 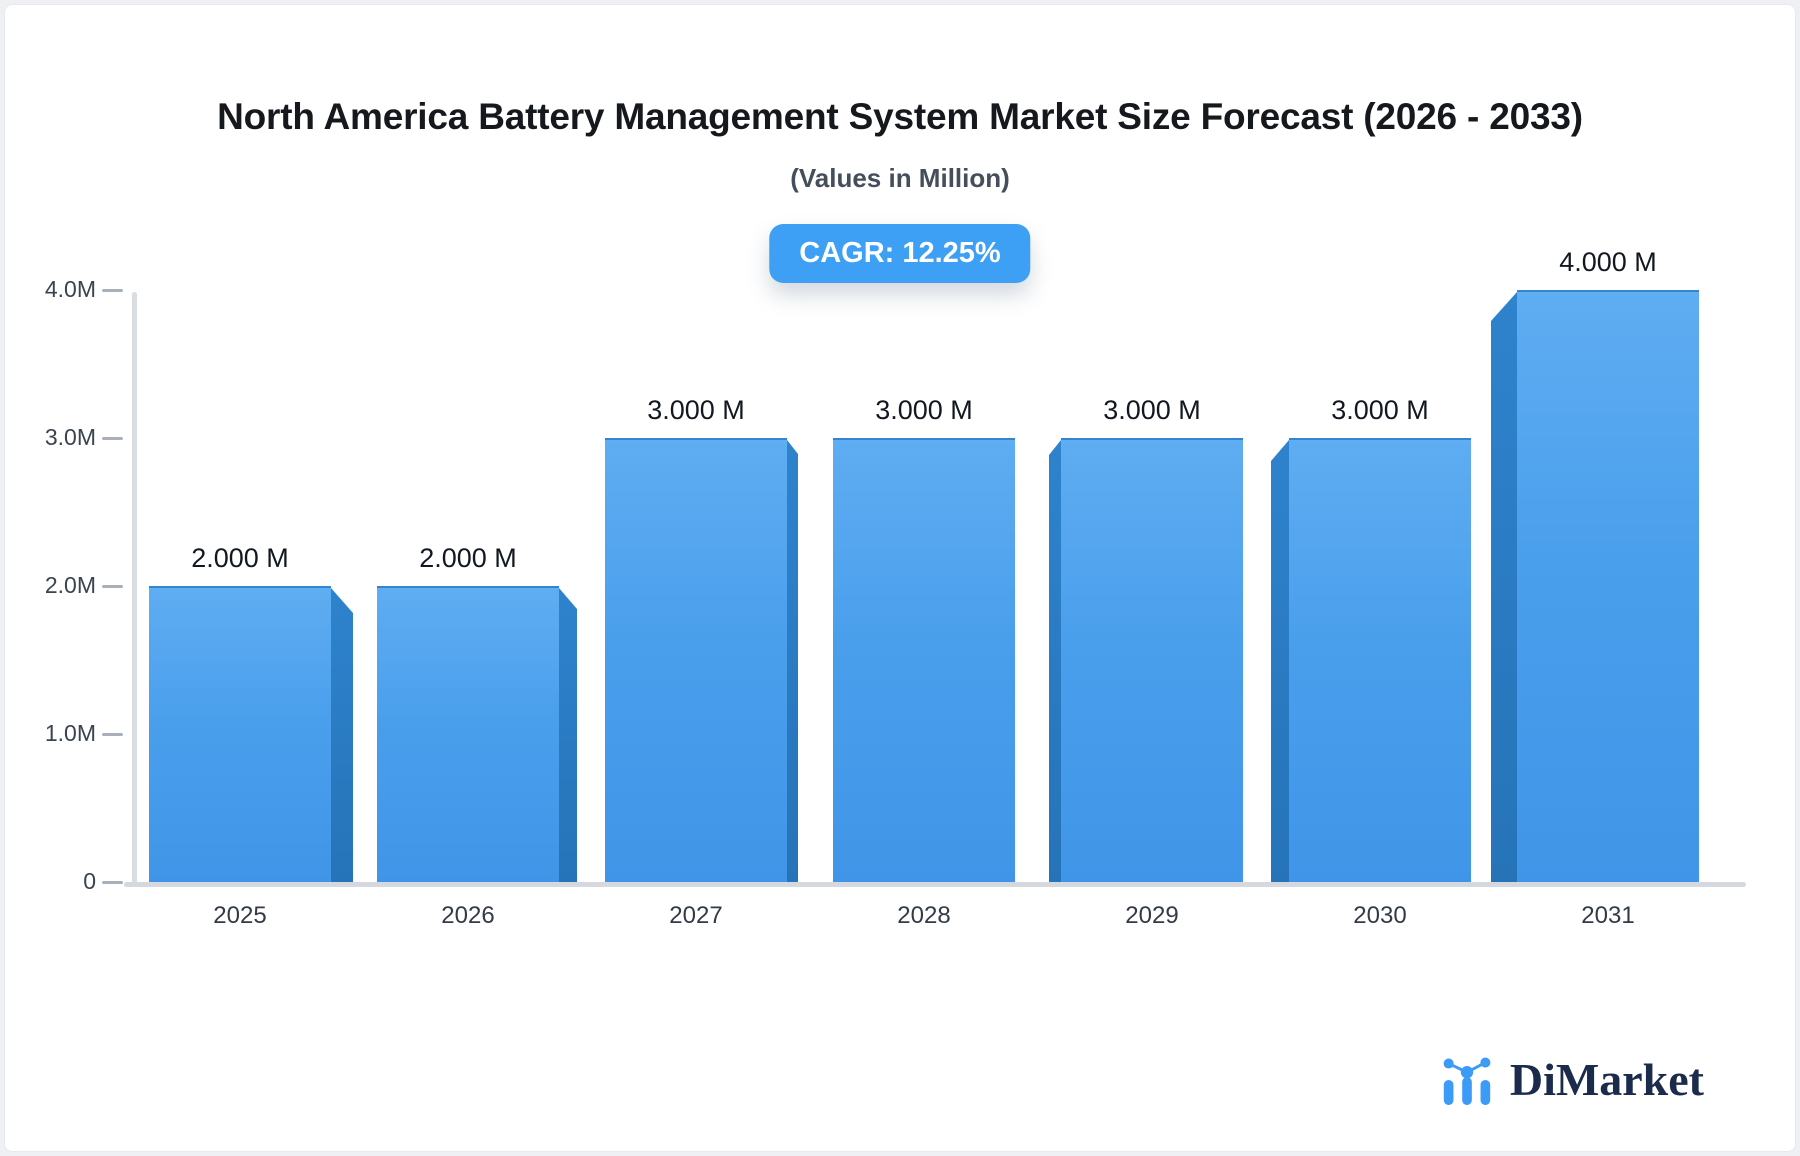 I want to click on bar-slot-2031: 4.000 M, so click(x=1606, y=564).